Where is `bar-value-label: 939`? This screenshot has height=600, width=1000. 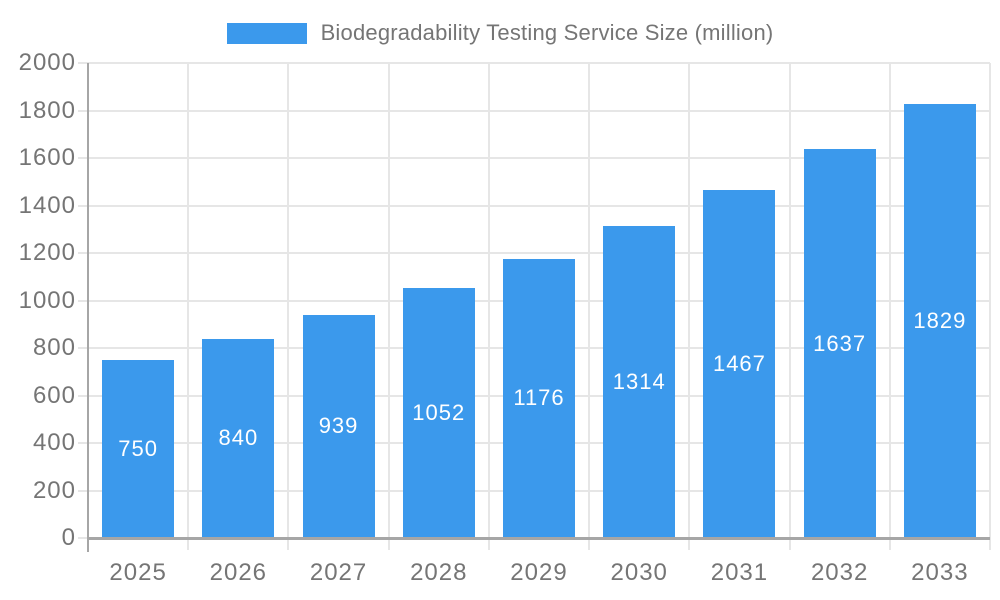 bar-value-label: 939 is located at coordinates (338, 426).